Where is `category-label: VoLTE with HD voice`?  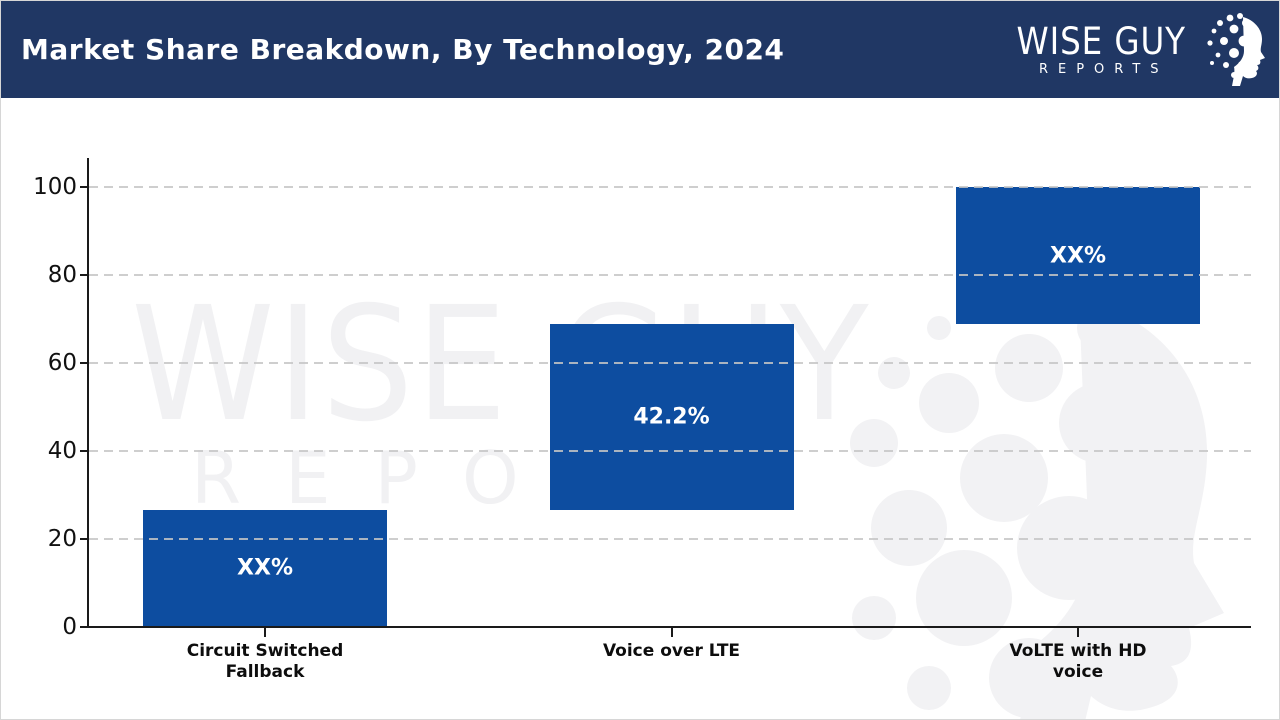 category-label: VoLTE with HD voice is located at coordinates (1078, 661).